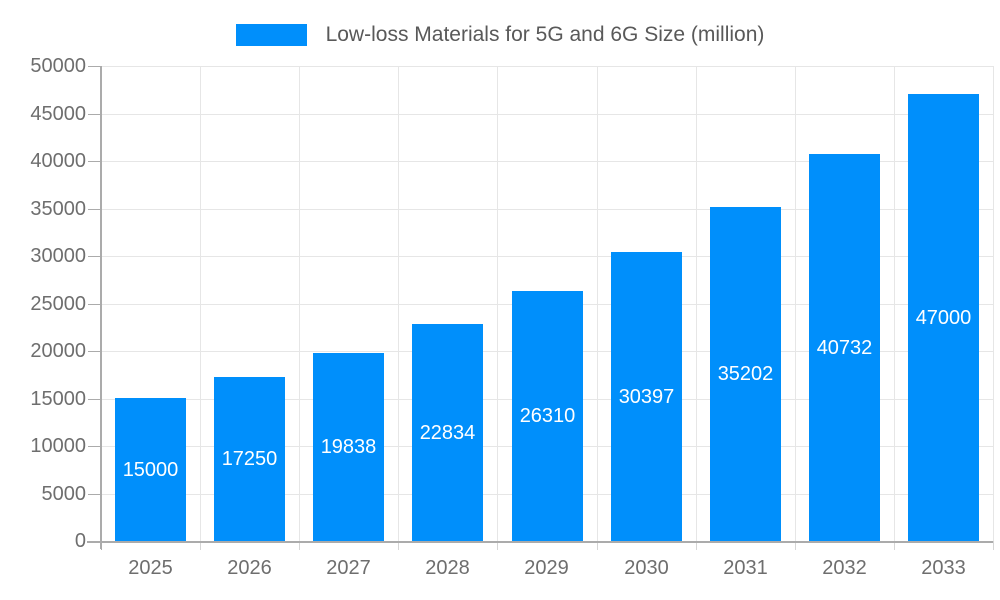 Image resolution: width=1000 pixels, height=600 pixels. What do you see at coordinates (58, 351) in the screenshot?
I see `y-tick-label: 20000` at bounding box center [58, 351].